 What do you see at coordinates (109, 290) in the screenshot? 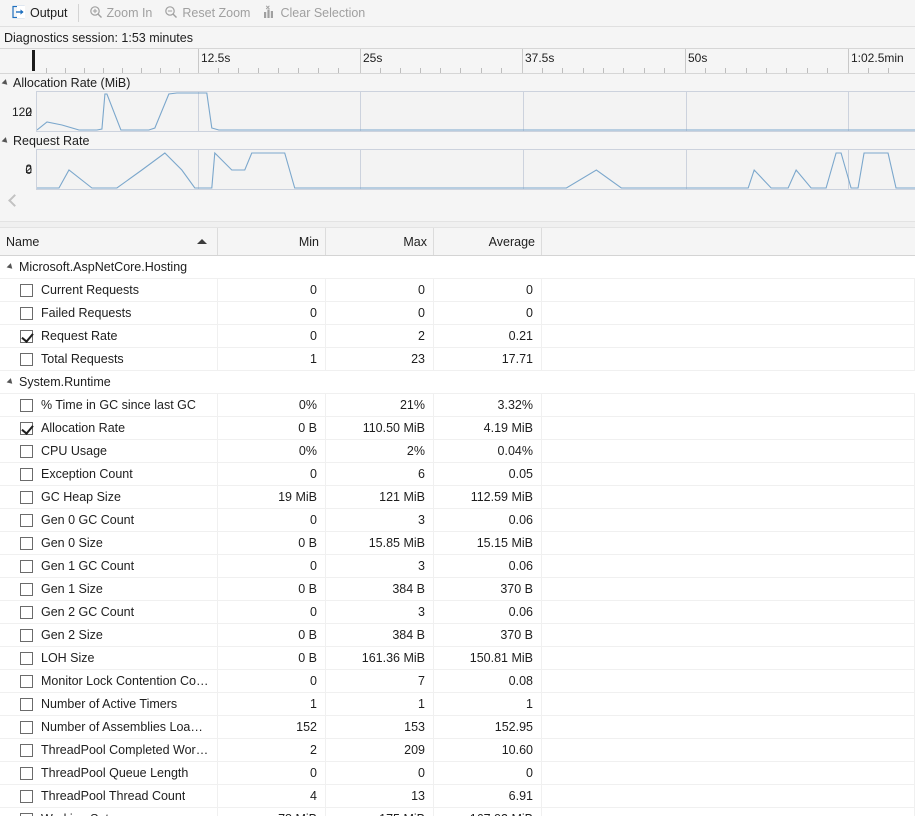
I see `counter-name-cell: Current Requests` at bounding box center [109, 290].